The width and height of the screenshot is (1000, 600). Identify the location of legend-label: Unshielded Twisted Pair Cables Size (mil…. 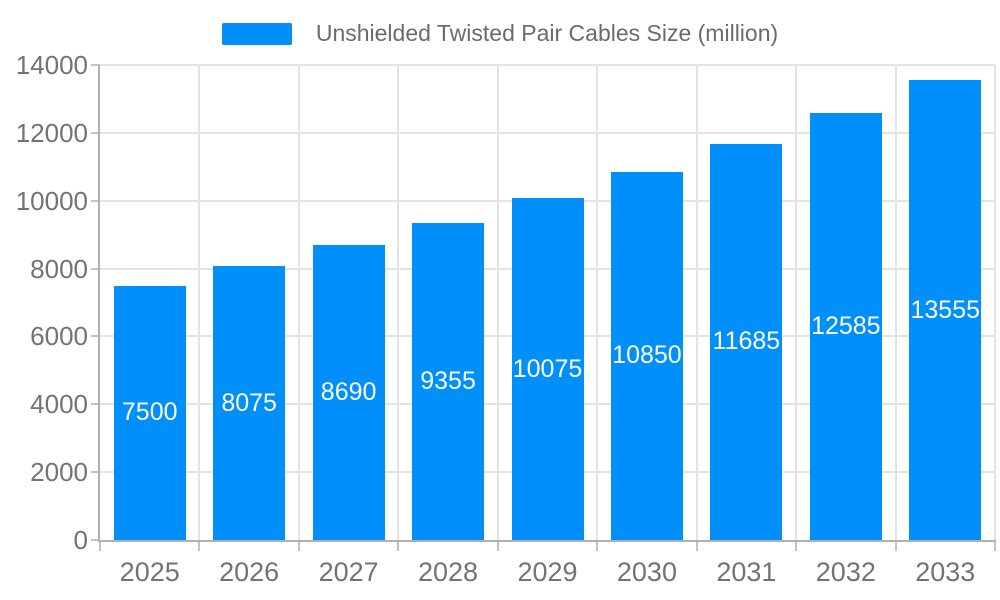
(547, 33).